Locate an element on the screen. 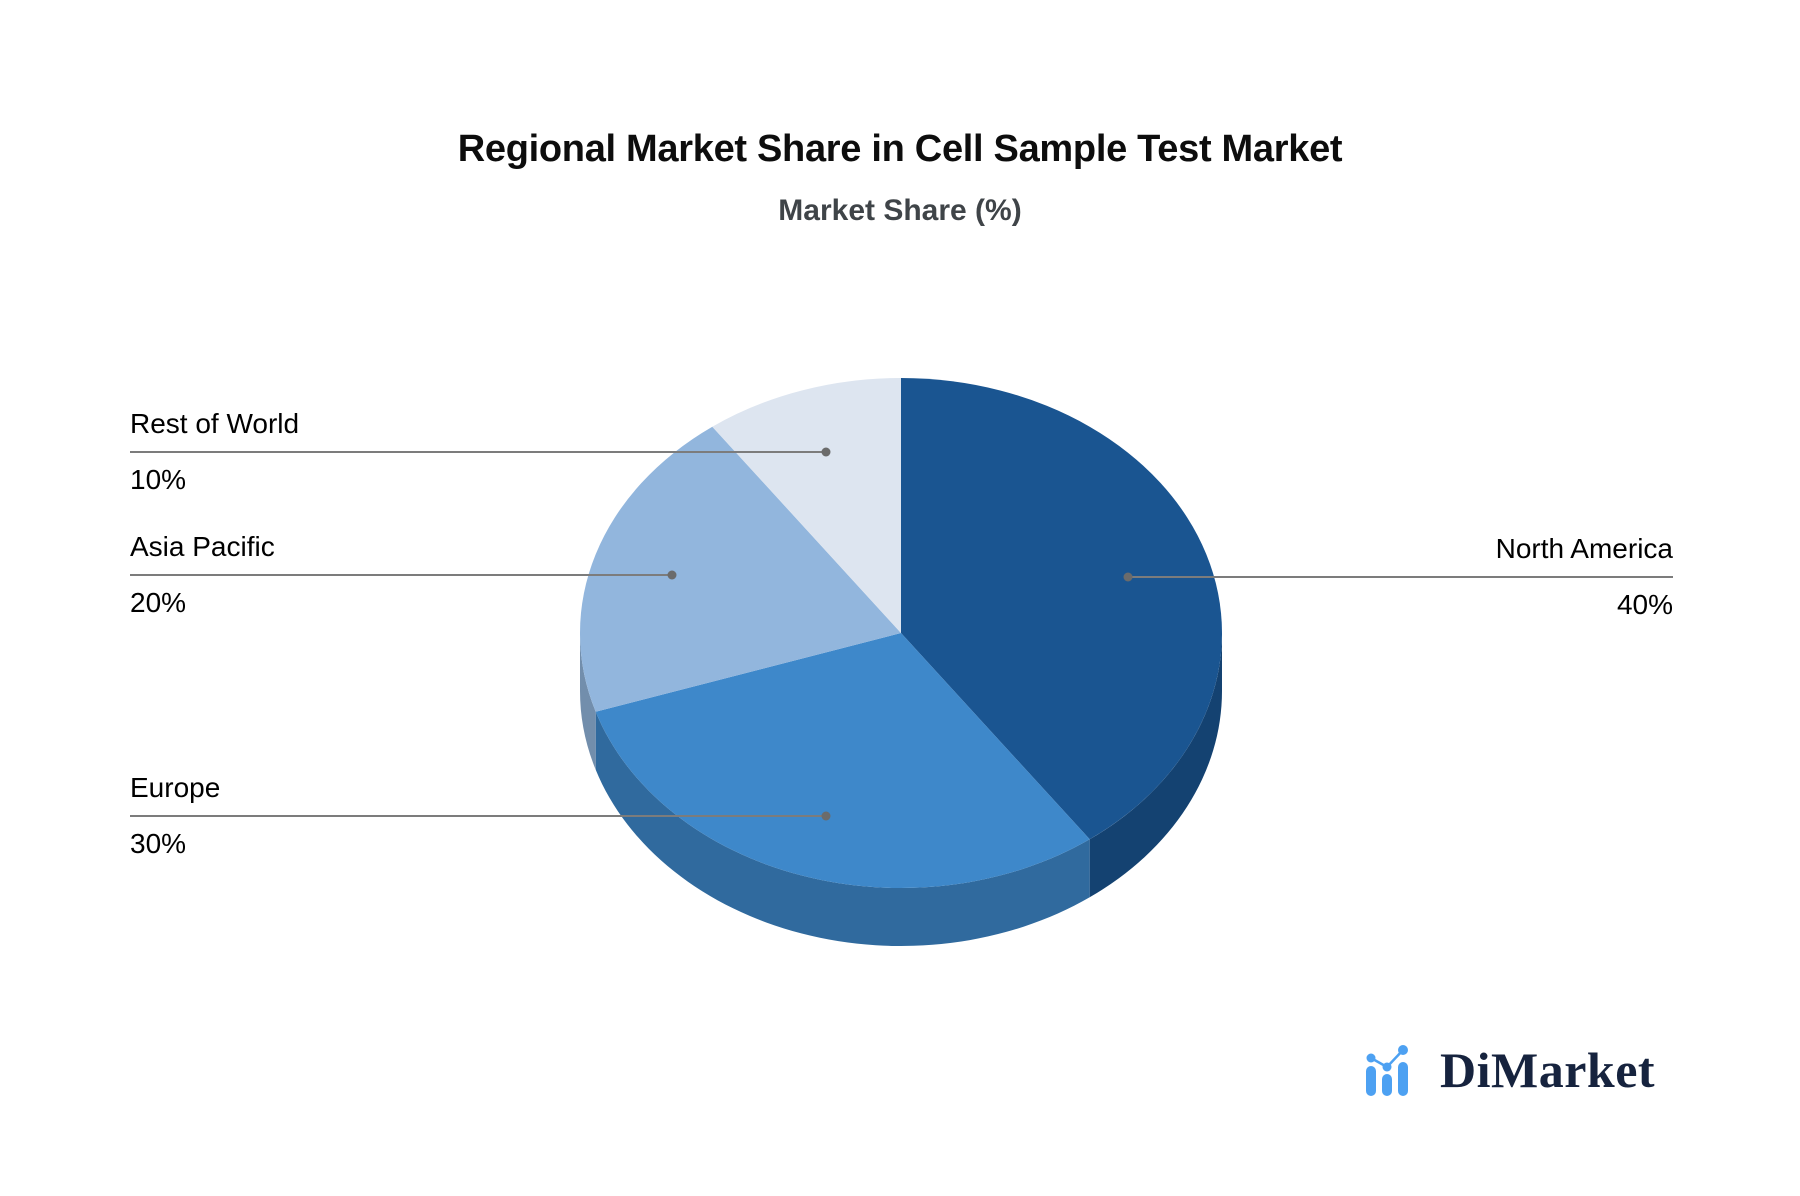 The image size is (1800, 1196). dimarket-logo: DiMarket is located at coordinates (1509, 1070).